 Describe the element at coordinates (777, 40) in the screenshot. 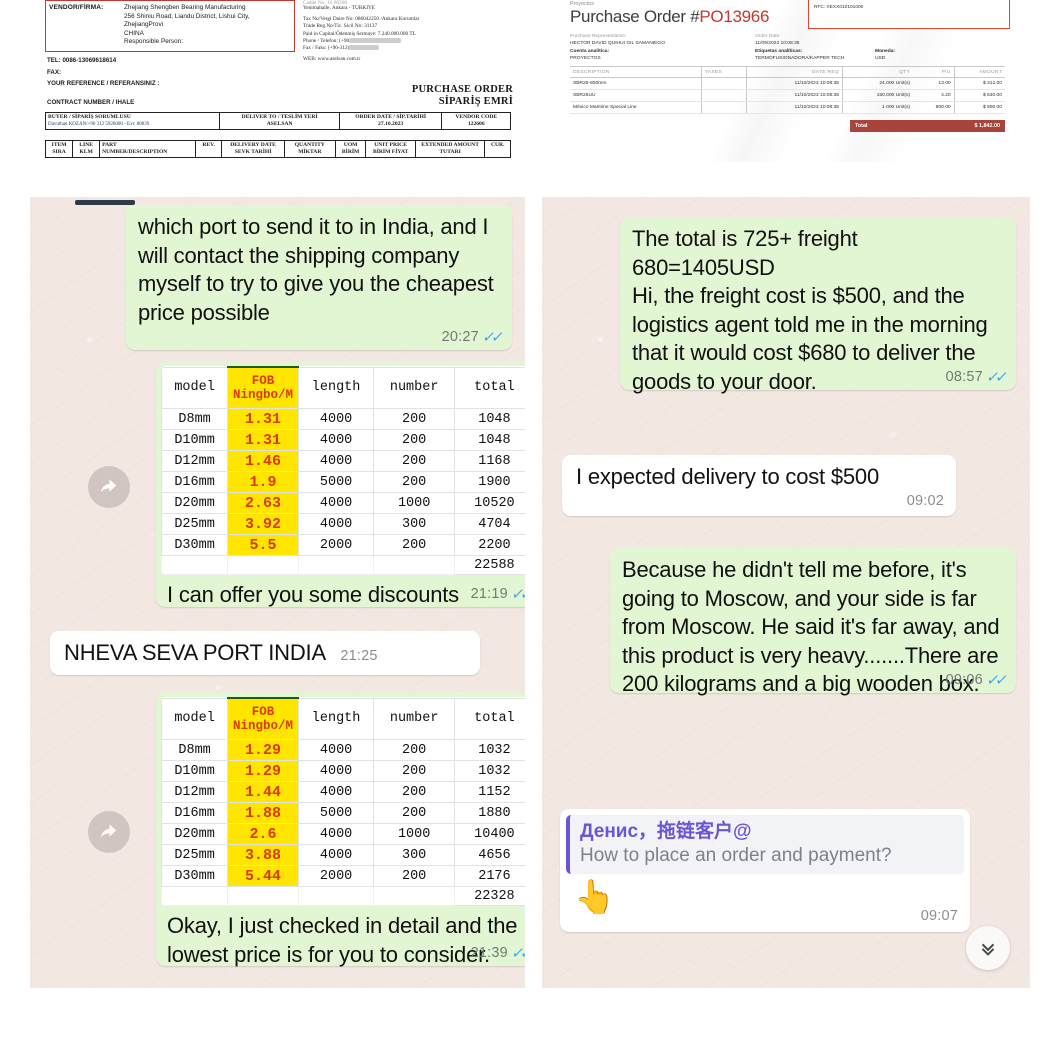

I see `order-date-field: Order Date: 11/09/2023 10:08:35` at that location.